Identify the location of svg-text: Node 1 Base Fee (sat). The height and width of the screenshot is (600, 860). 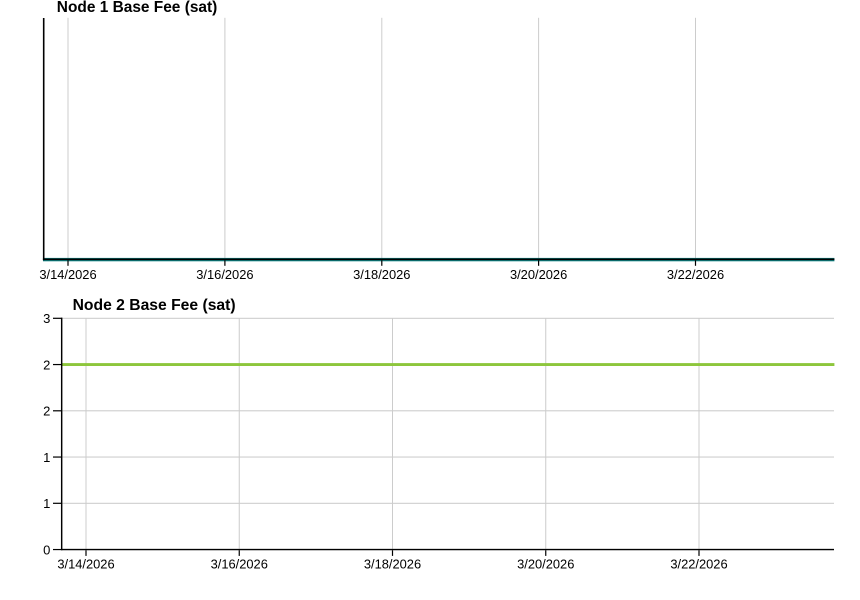
(137, 8).